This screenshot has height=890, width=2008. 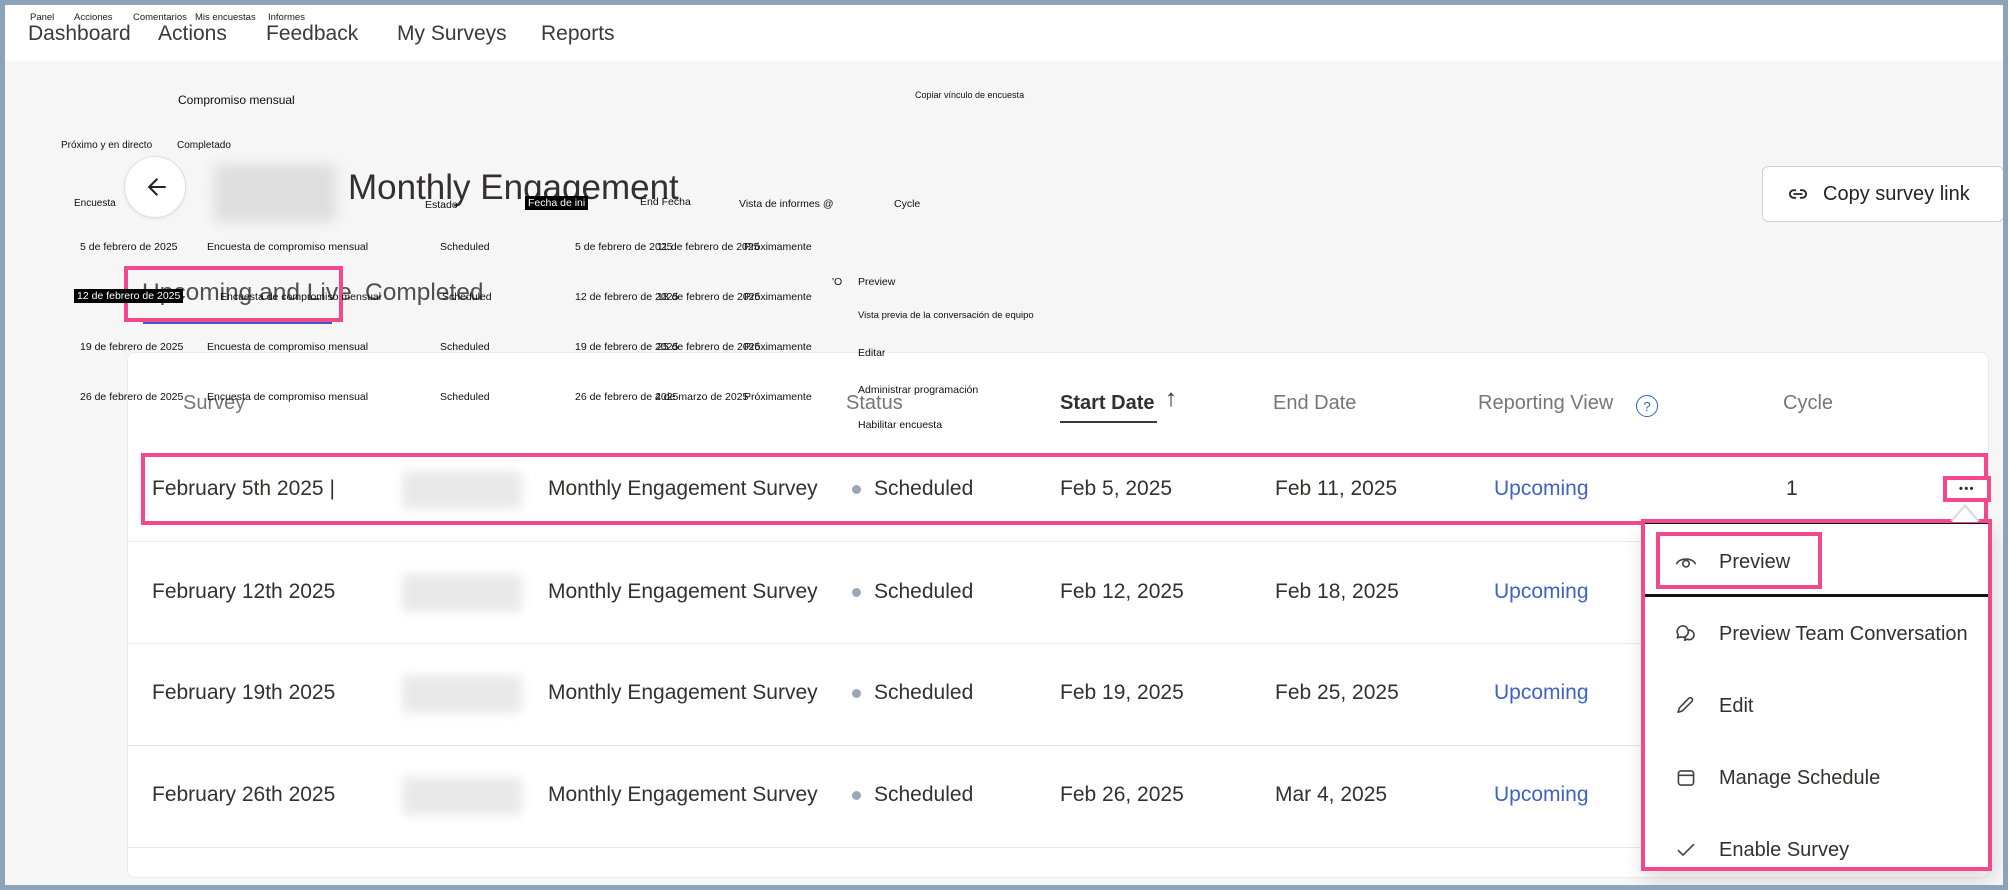 I want to click on column-header-start-date: Start Date, so click(x=1107, y=403).